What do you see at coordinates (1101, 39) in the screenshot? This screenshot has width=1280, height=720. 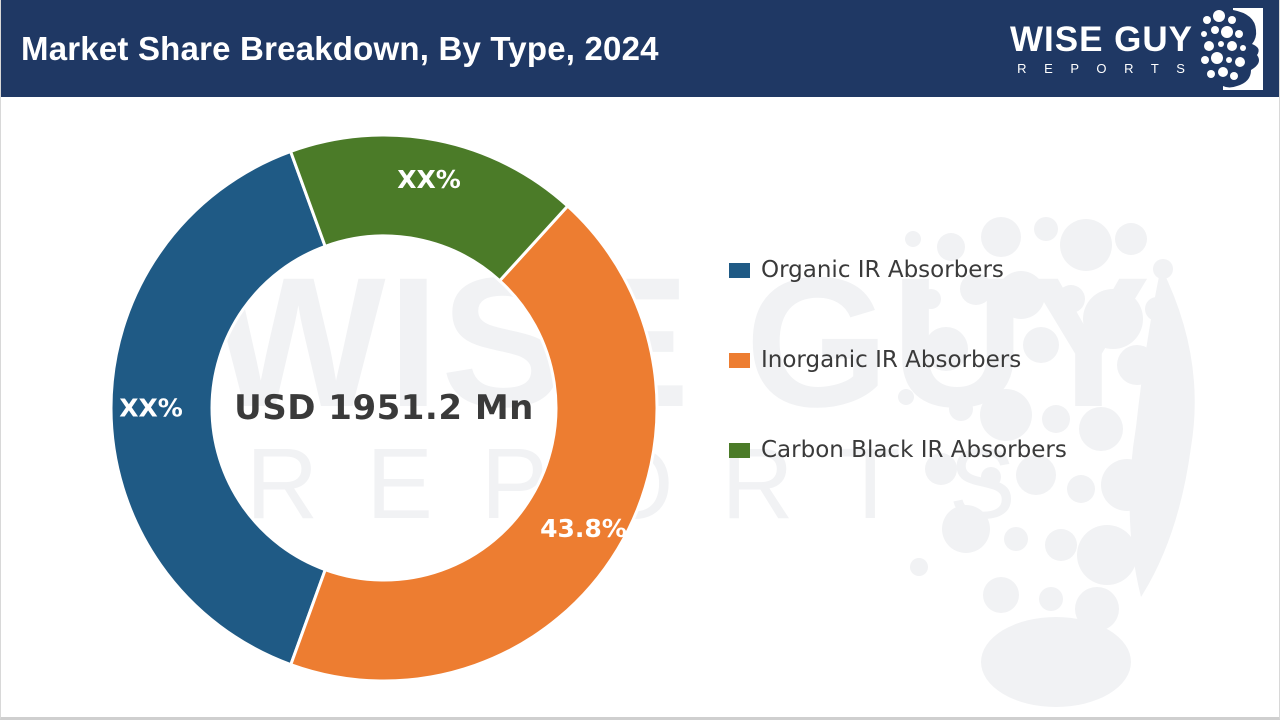 I see `logo-title: WISE GUY` at bounding box center [1101, 39].